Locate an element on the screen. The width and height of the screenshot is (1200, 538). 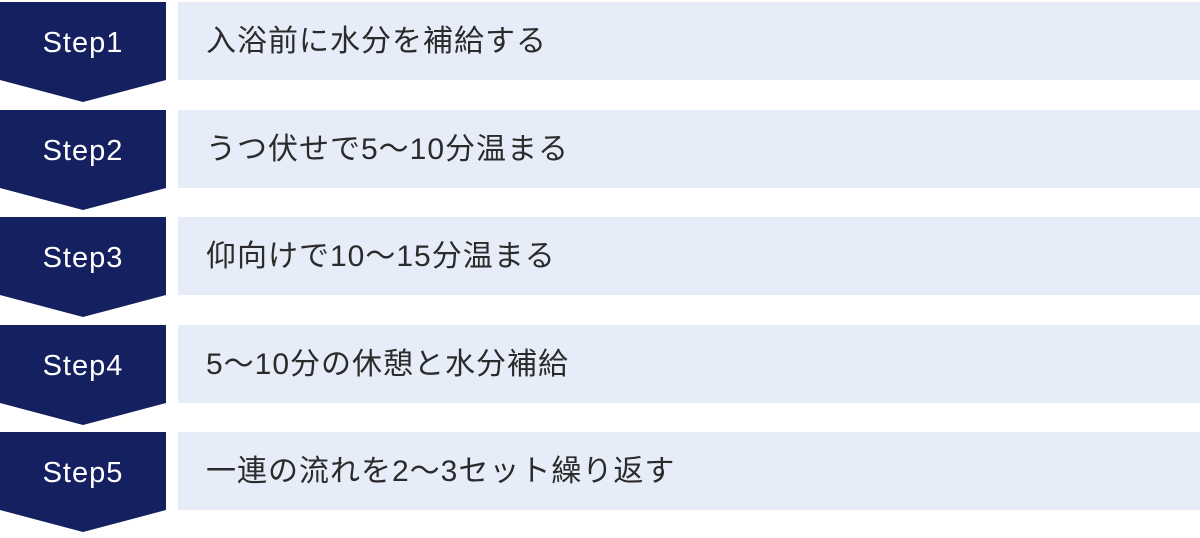
step-badge: Step2 is located at coordinates (83, 160).